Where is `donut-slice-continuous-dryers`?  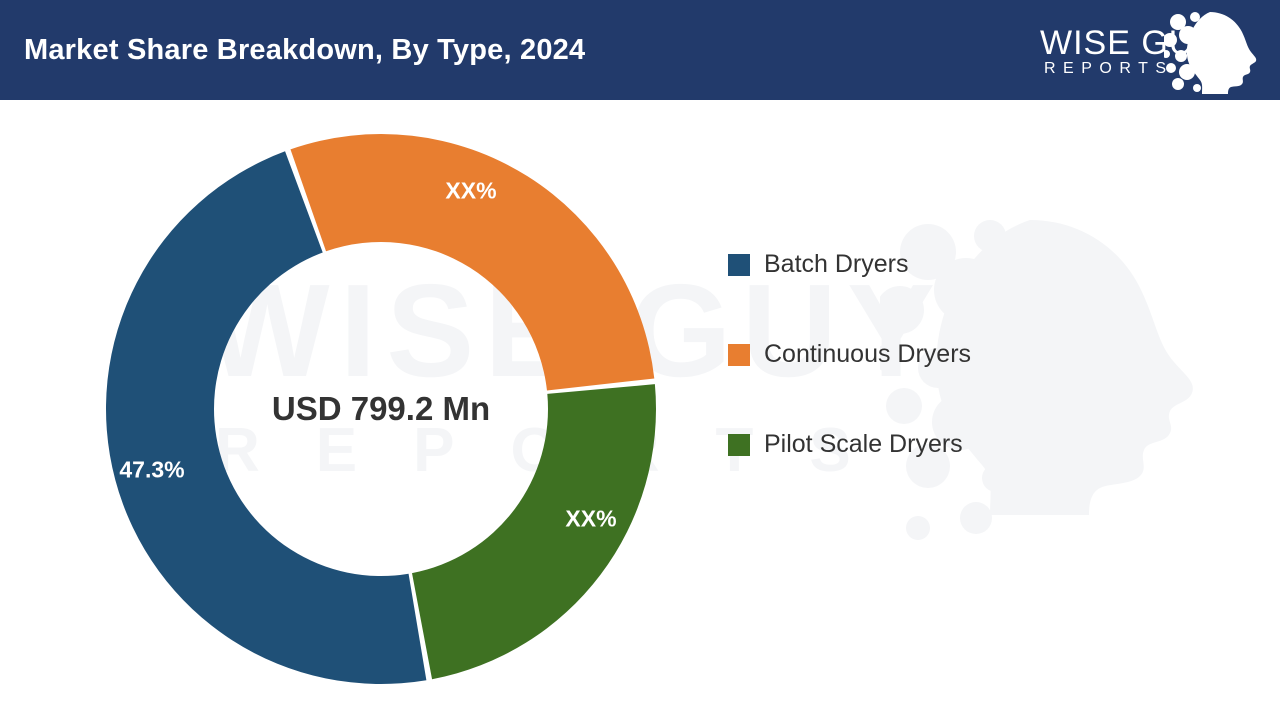
donut-slice-continuous-dryers is located at coordinates (472, 262).